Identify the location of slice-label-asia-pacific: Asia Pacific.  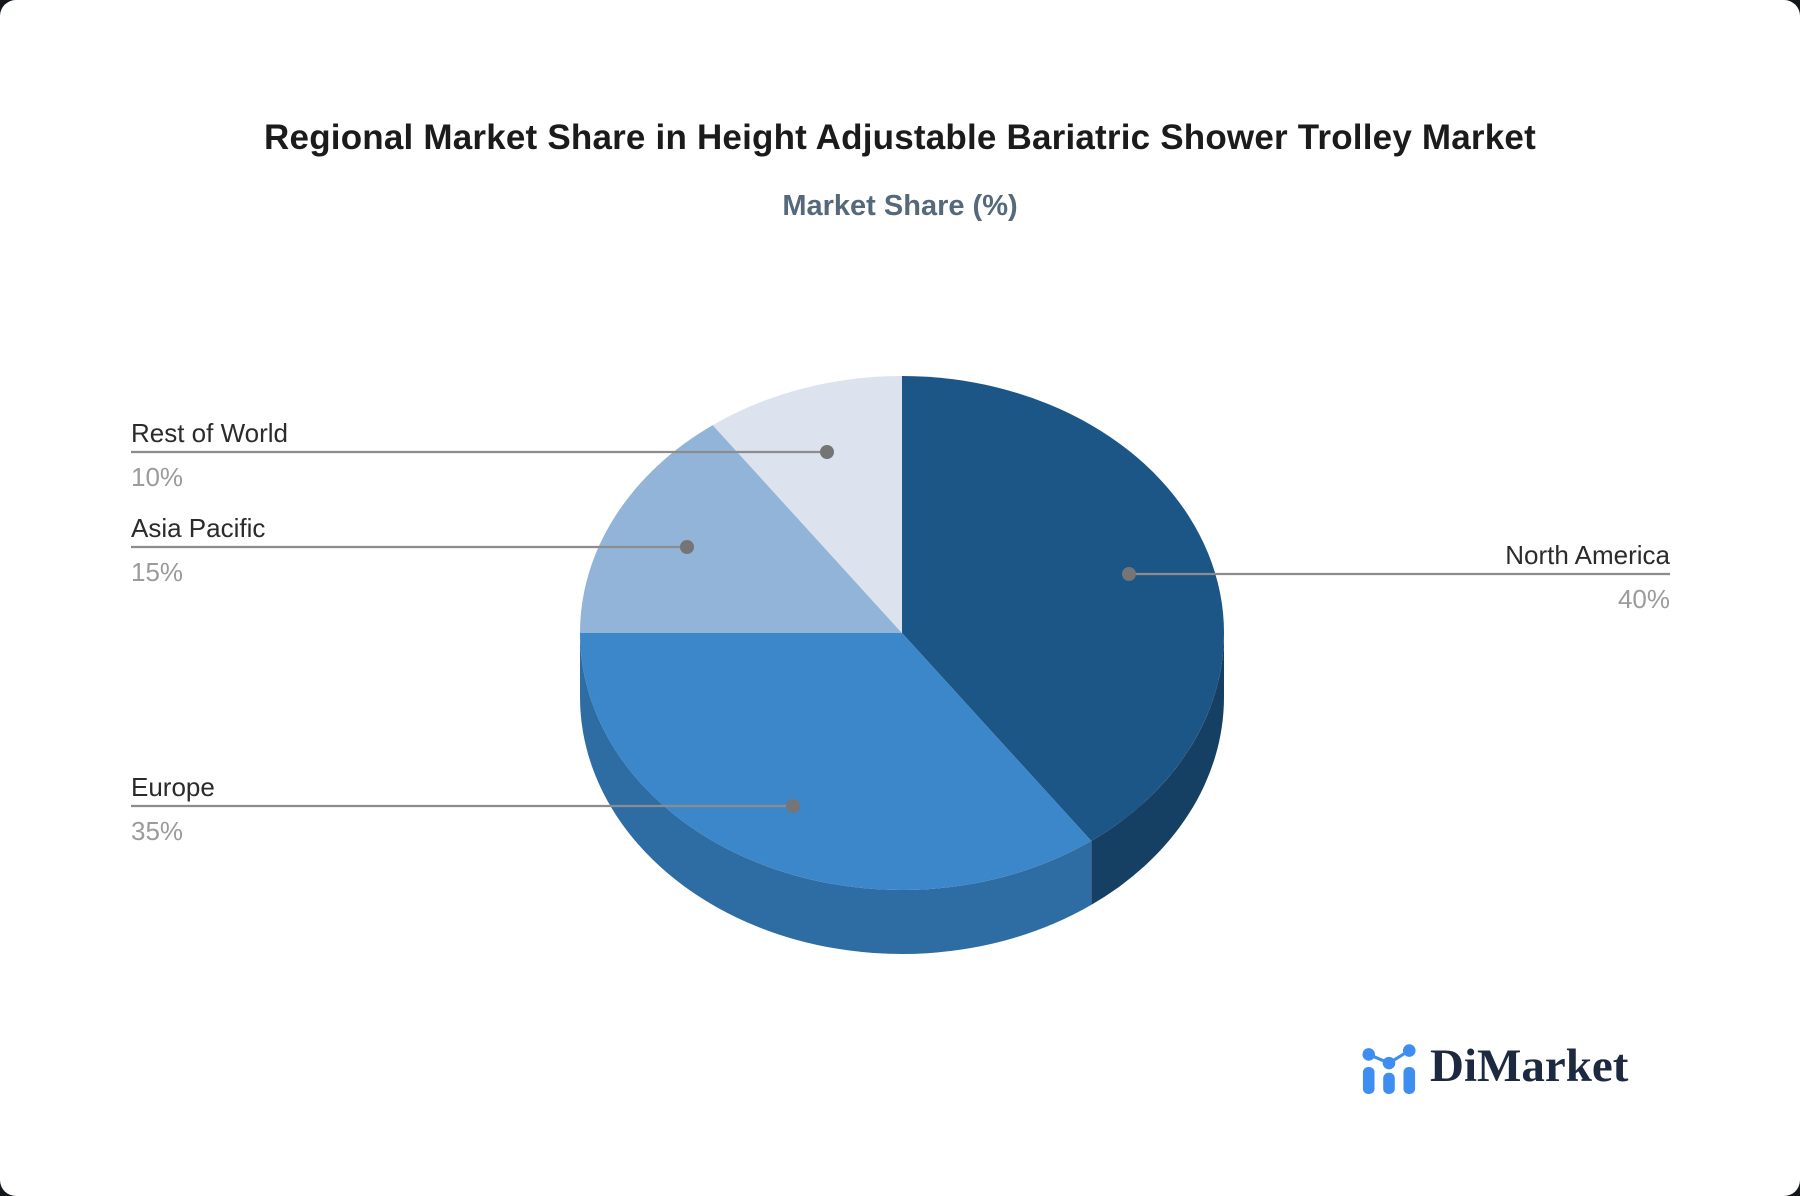
(198, 528).